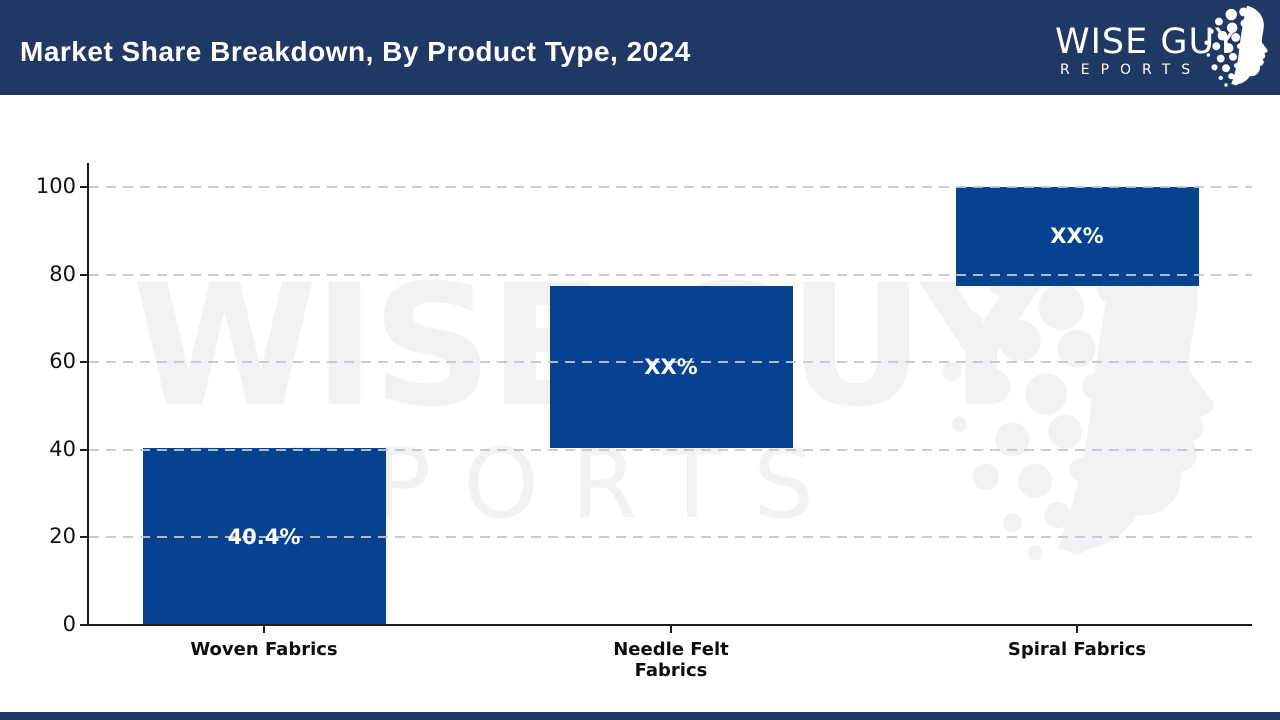  I want to click on y-tick-label: 40, so click(62, 448).